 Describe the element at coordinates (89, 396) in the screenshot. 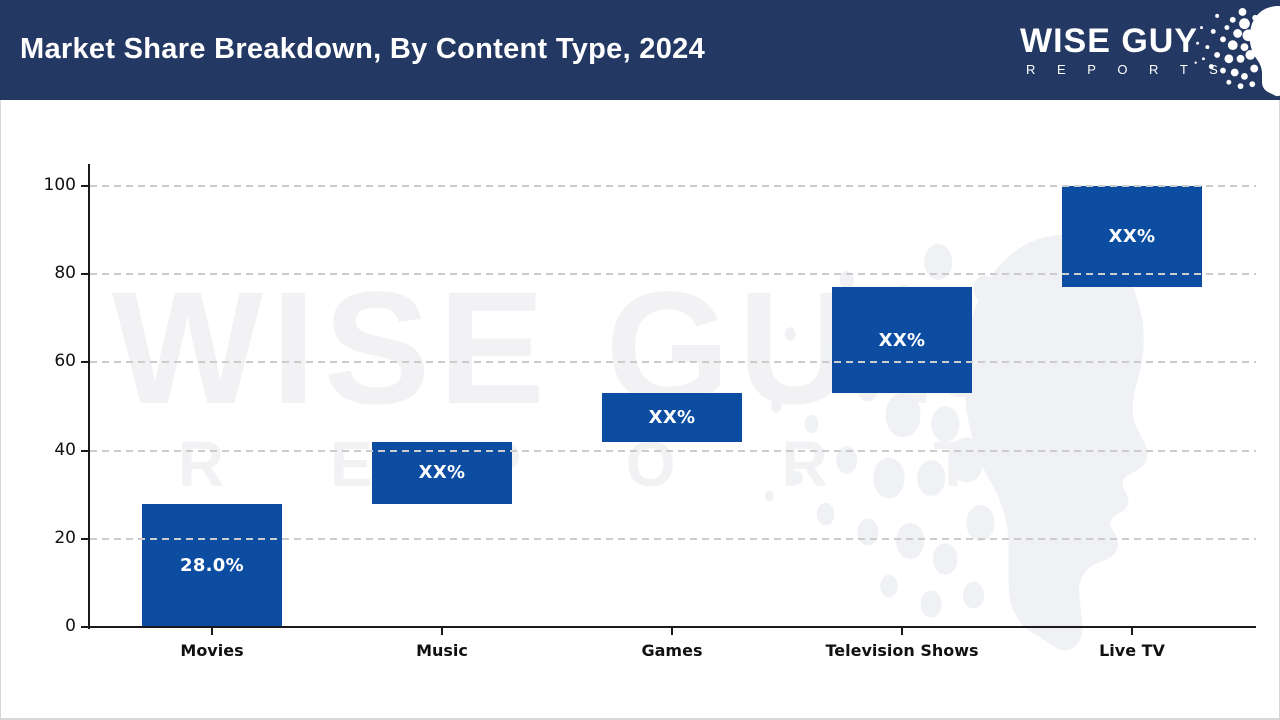

I see `y-axis` at that location.